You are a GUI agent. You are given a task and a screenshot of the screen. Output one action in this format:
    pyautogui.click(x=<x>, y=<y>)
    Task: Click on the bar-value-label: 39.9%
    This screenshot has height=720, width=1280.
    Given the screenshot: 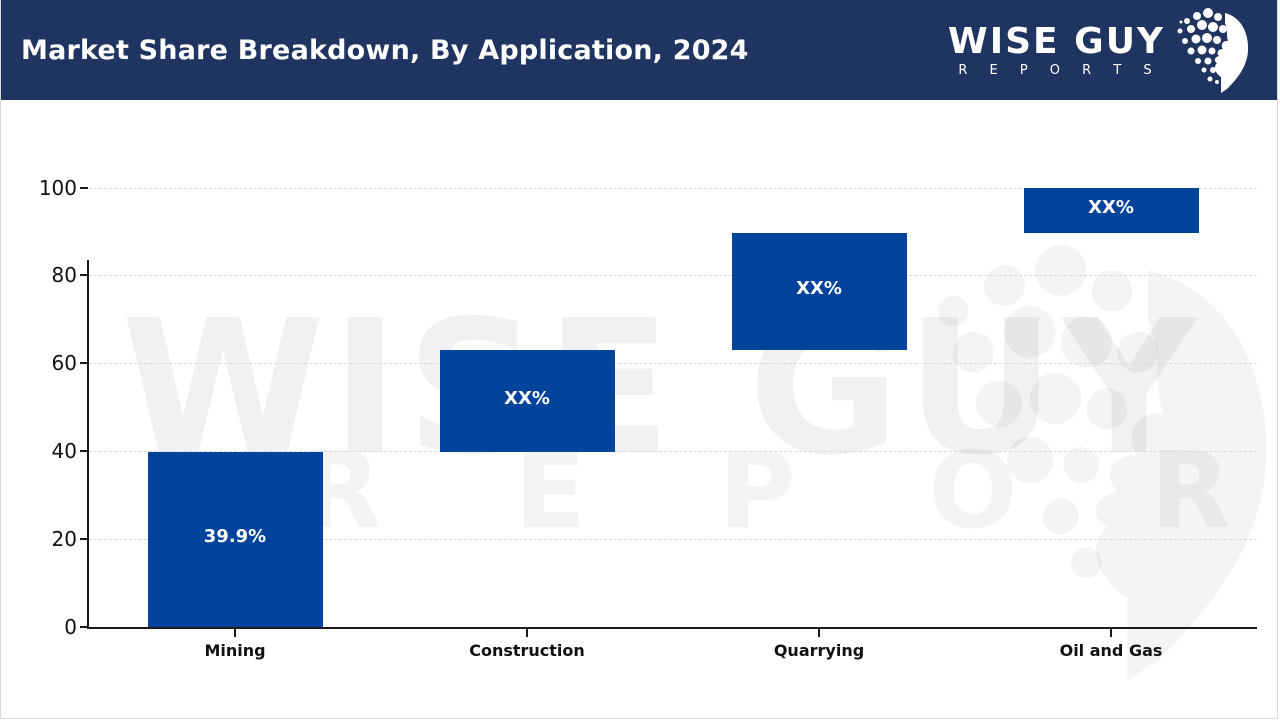 What is the action you would take?
    pyautogui.click(x=235, y=537)
    